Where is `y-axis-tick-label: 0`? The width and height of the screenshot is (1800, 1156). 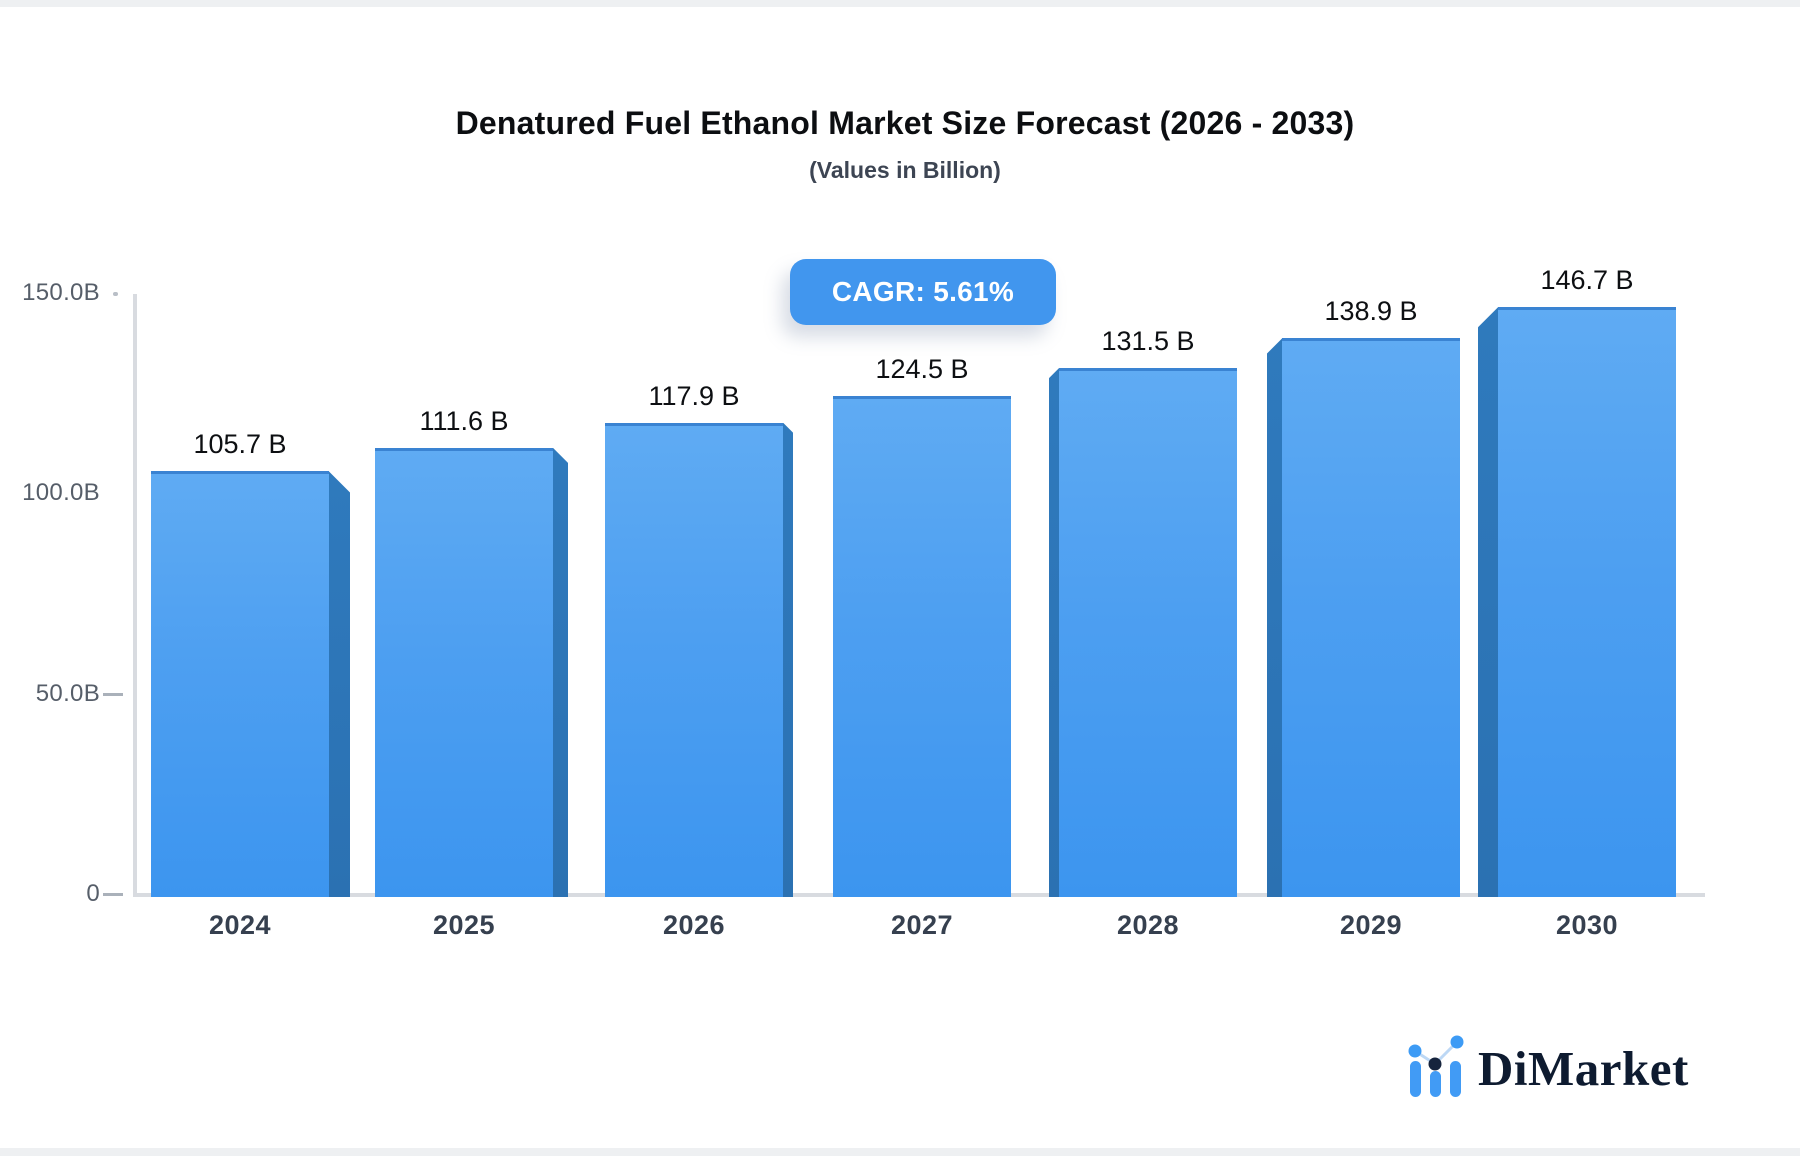
y-axis-tick-label: 0 is located at coordinates (93, 893).